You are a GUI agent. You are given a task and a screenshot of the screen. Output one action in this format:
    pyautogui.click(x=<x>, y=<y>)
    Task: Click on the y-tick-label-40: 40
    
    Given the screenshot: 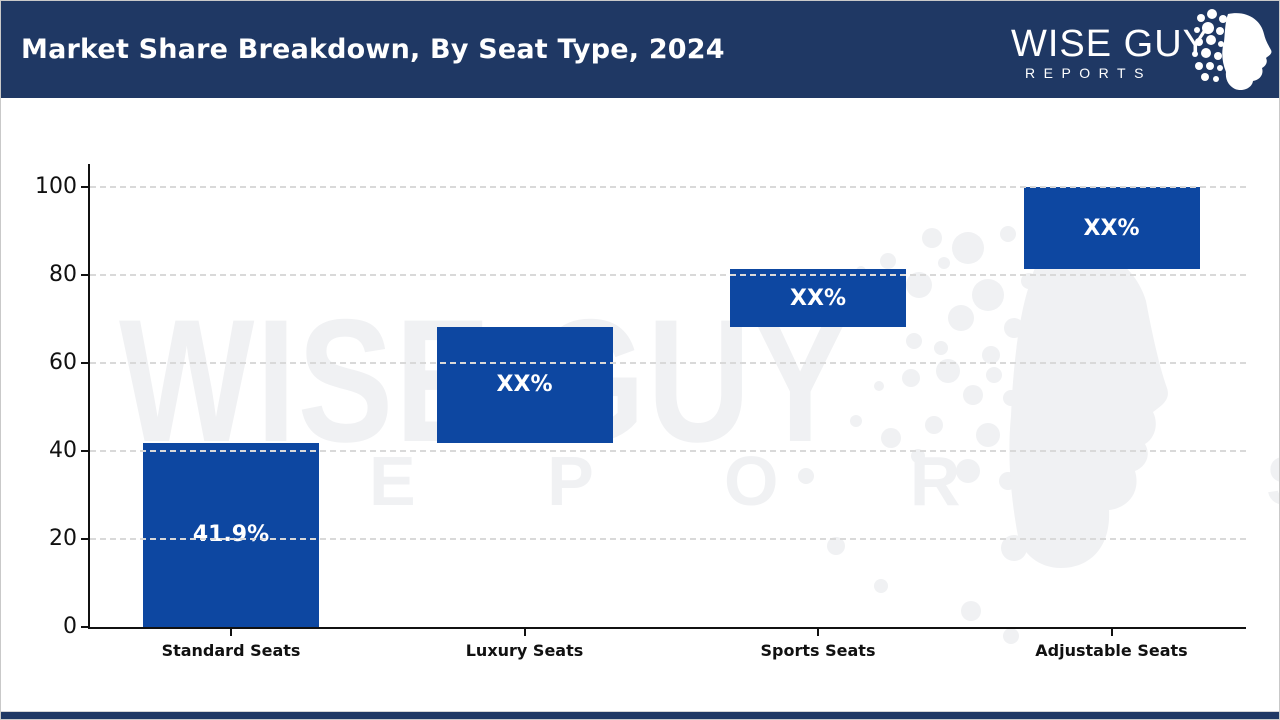 What is the action you would take?
    pyautogui.click(x=63, y=450)
    